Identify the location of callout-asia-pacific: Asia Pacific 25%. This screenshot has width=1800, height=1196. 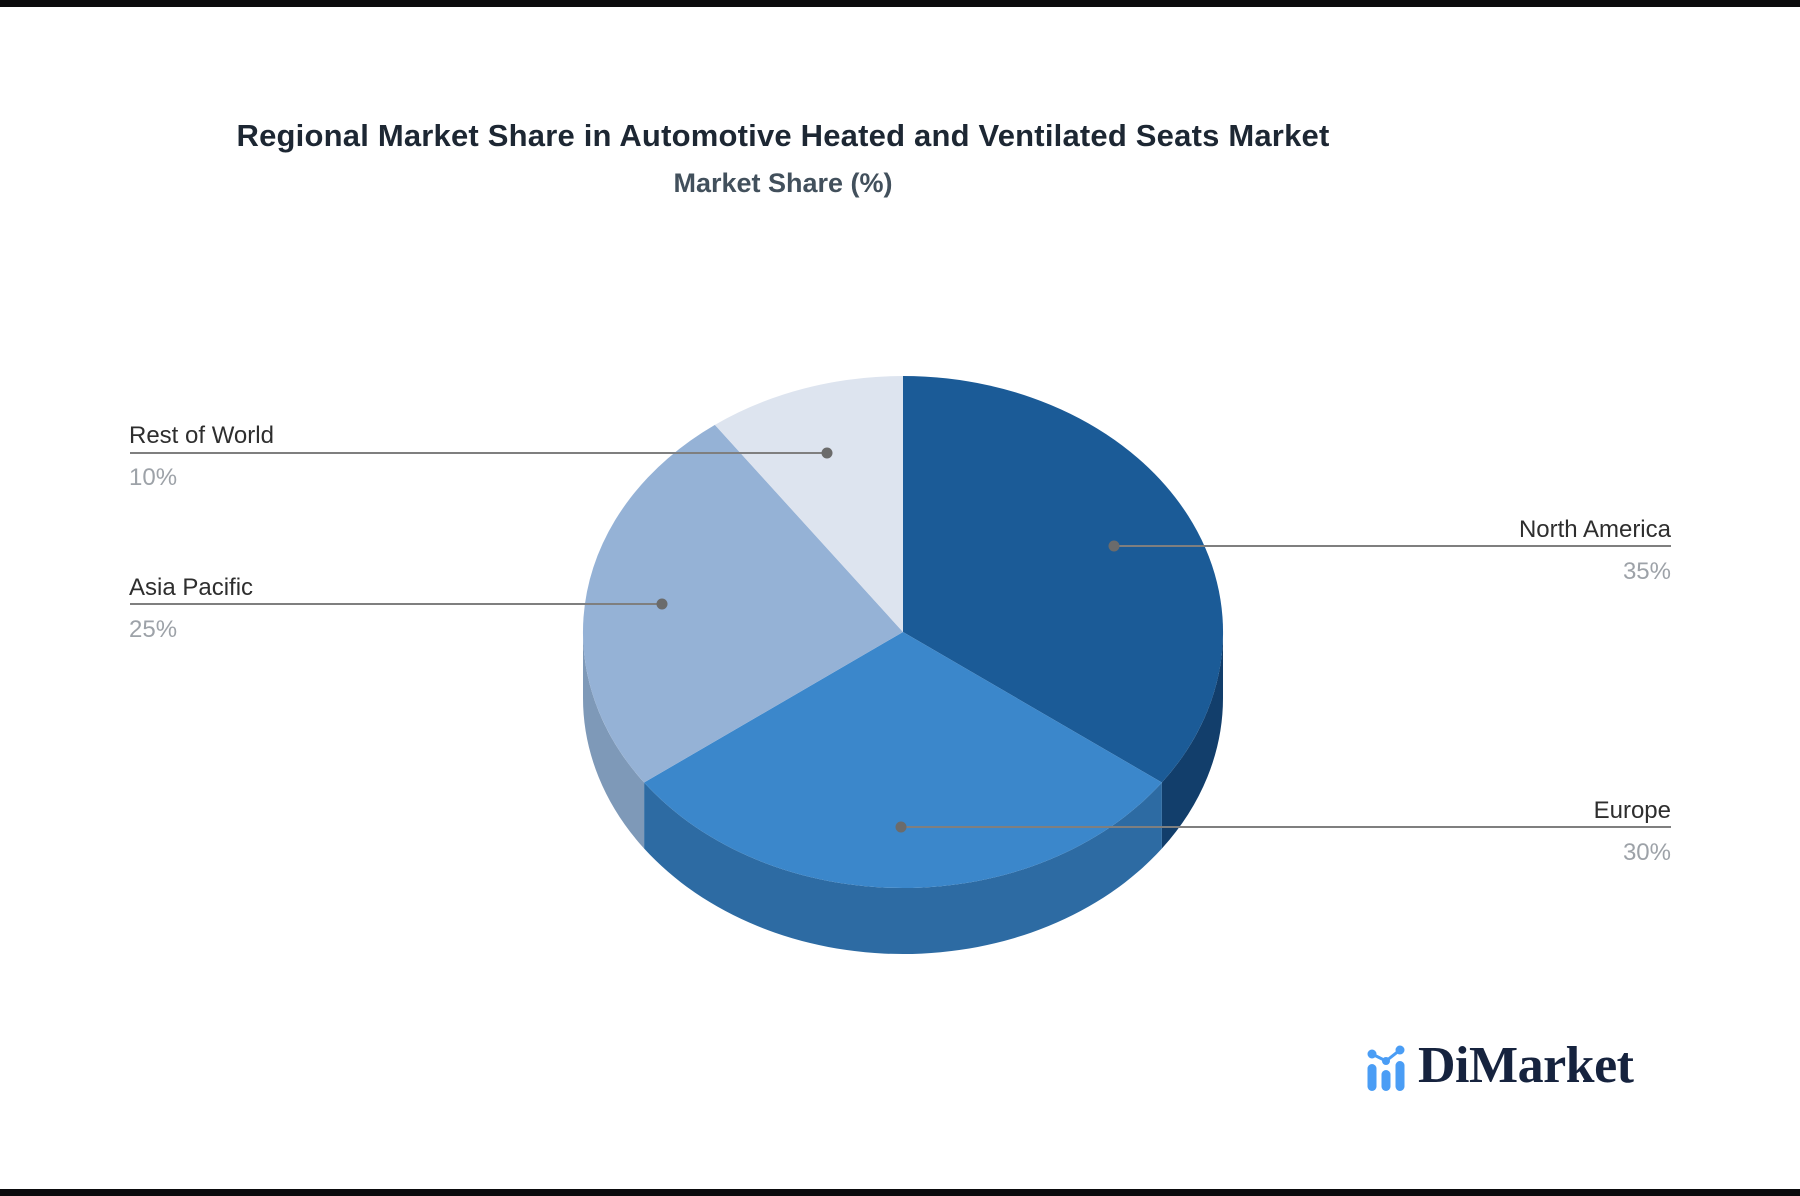
(339, 609).